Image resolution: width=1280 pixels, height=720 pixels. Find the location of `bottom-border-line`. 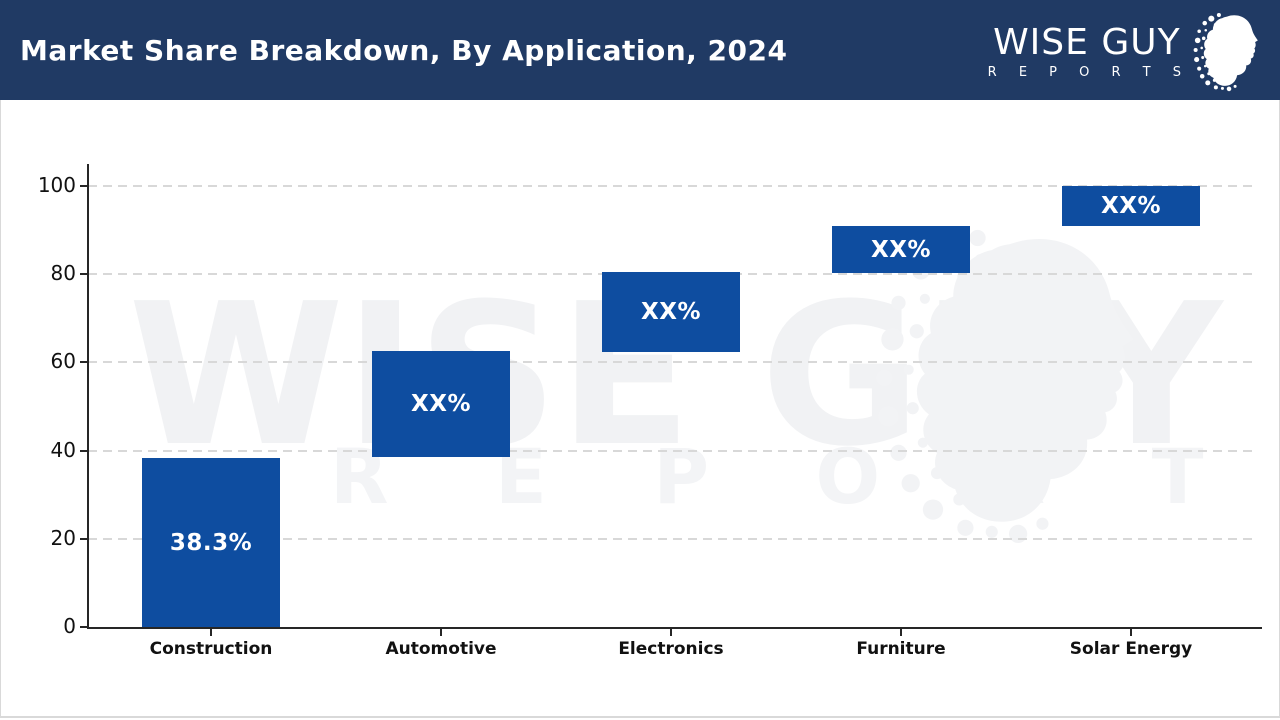

bottom-border-line is located at coordinates (640, 717).